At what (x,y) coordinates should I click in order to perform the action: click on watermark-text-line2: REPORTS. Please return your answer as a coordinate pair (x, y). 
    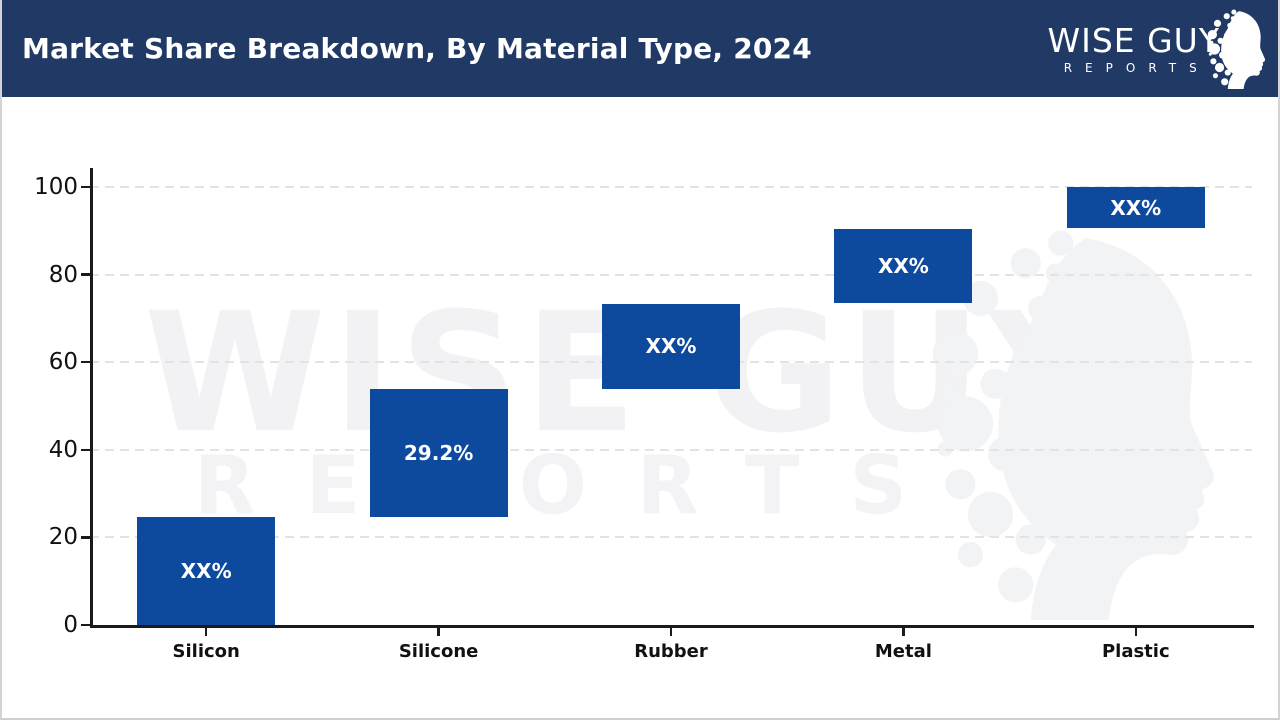
    Looking at the image, I should click on (576, 485).